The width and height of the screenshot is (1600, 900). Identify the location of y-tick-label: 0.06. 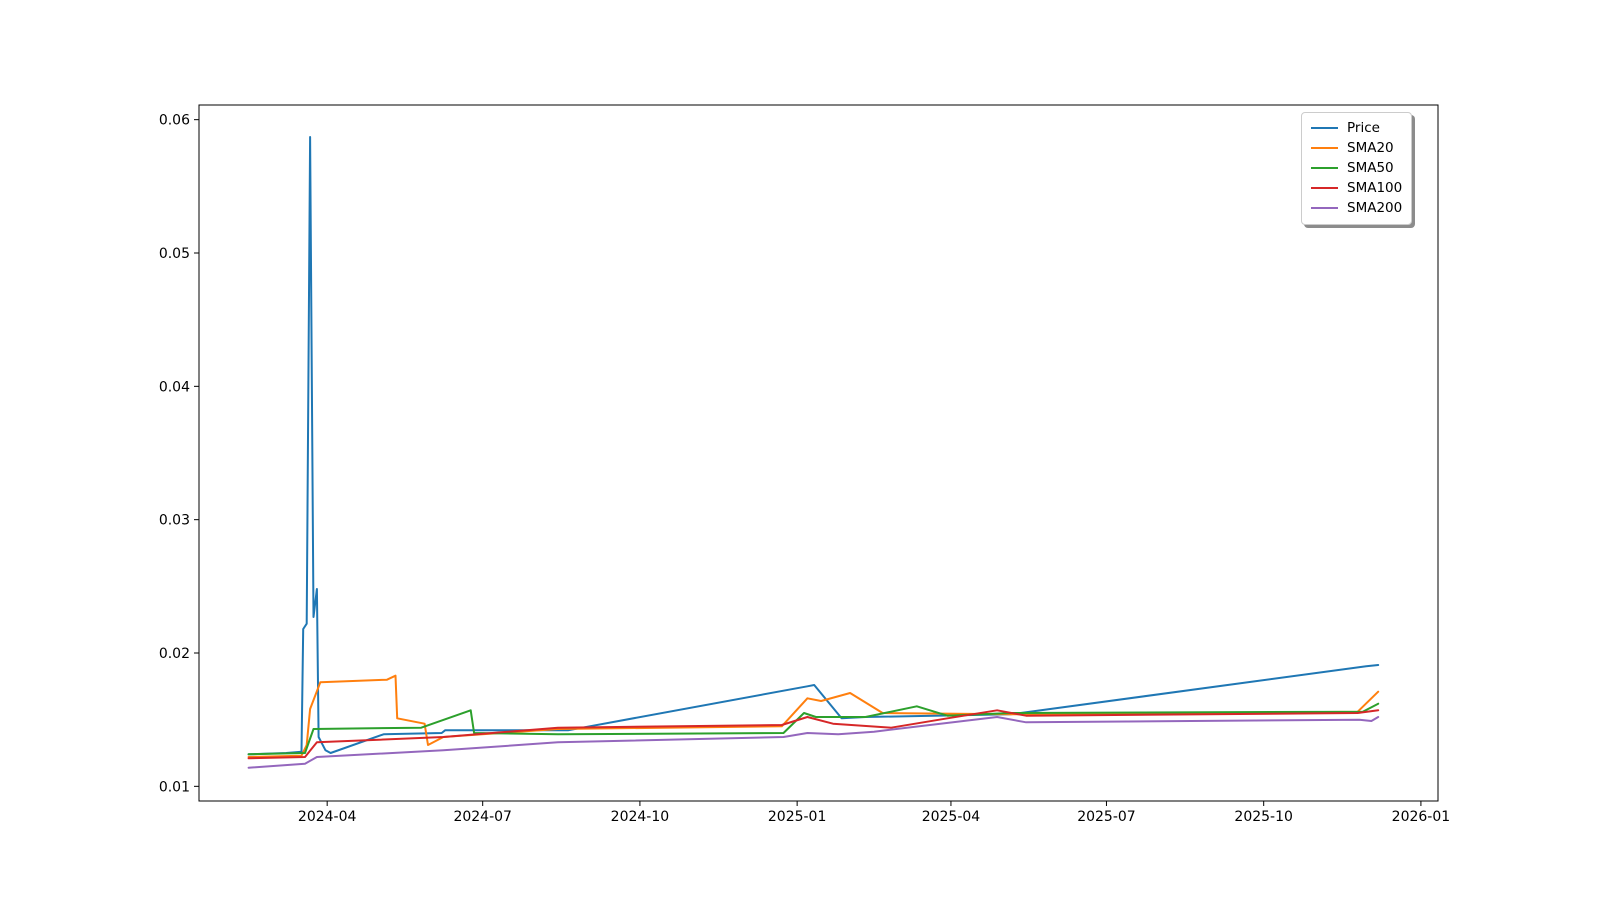
(174, 121).